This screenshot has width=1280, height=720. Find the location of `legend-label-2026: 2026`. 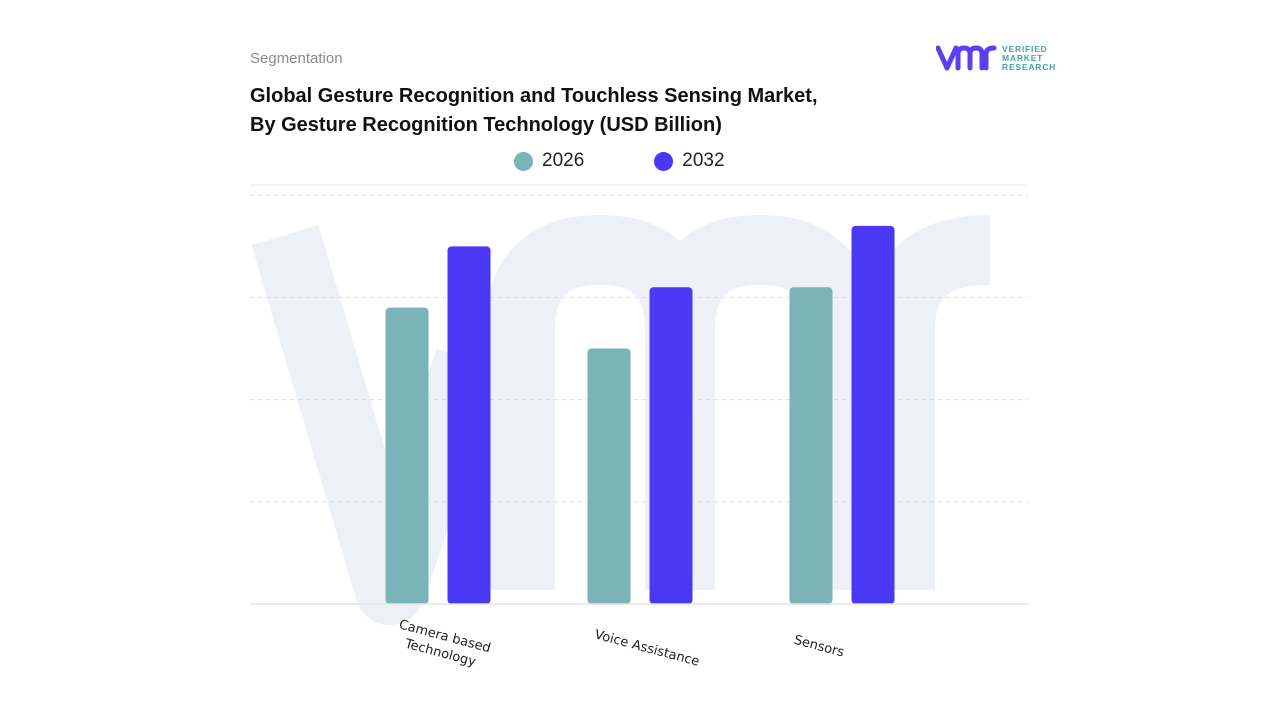

legend-label-2026: 2026 is located at coordinates (563, 160).